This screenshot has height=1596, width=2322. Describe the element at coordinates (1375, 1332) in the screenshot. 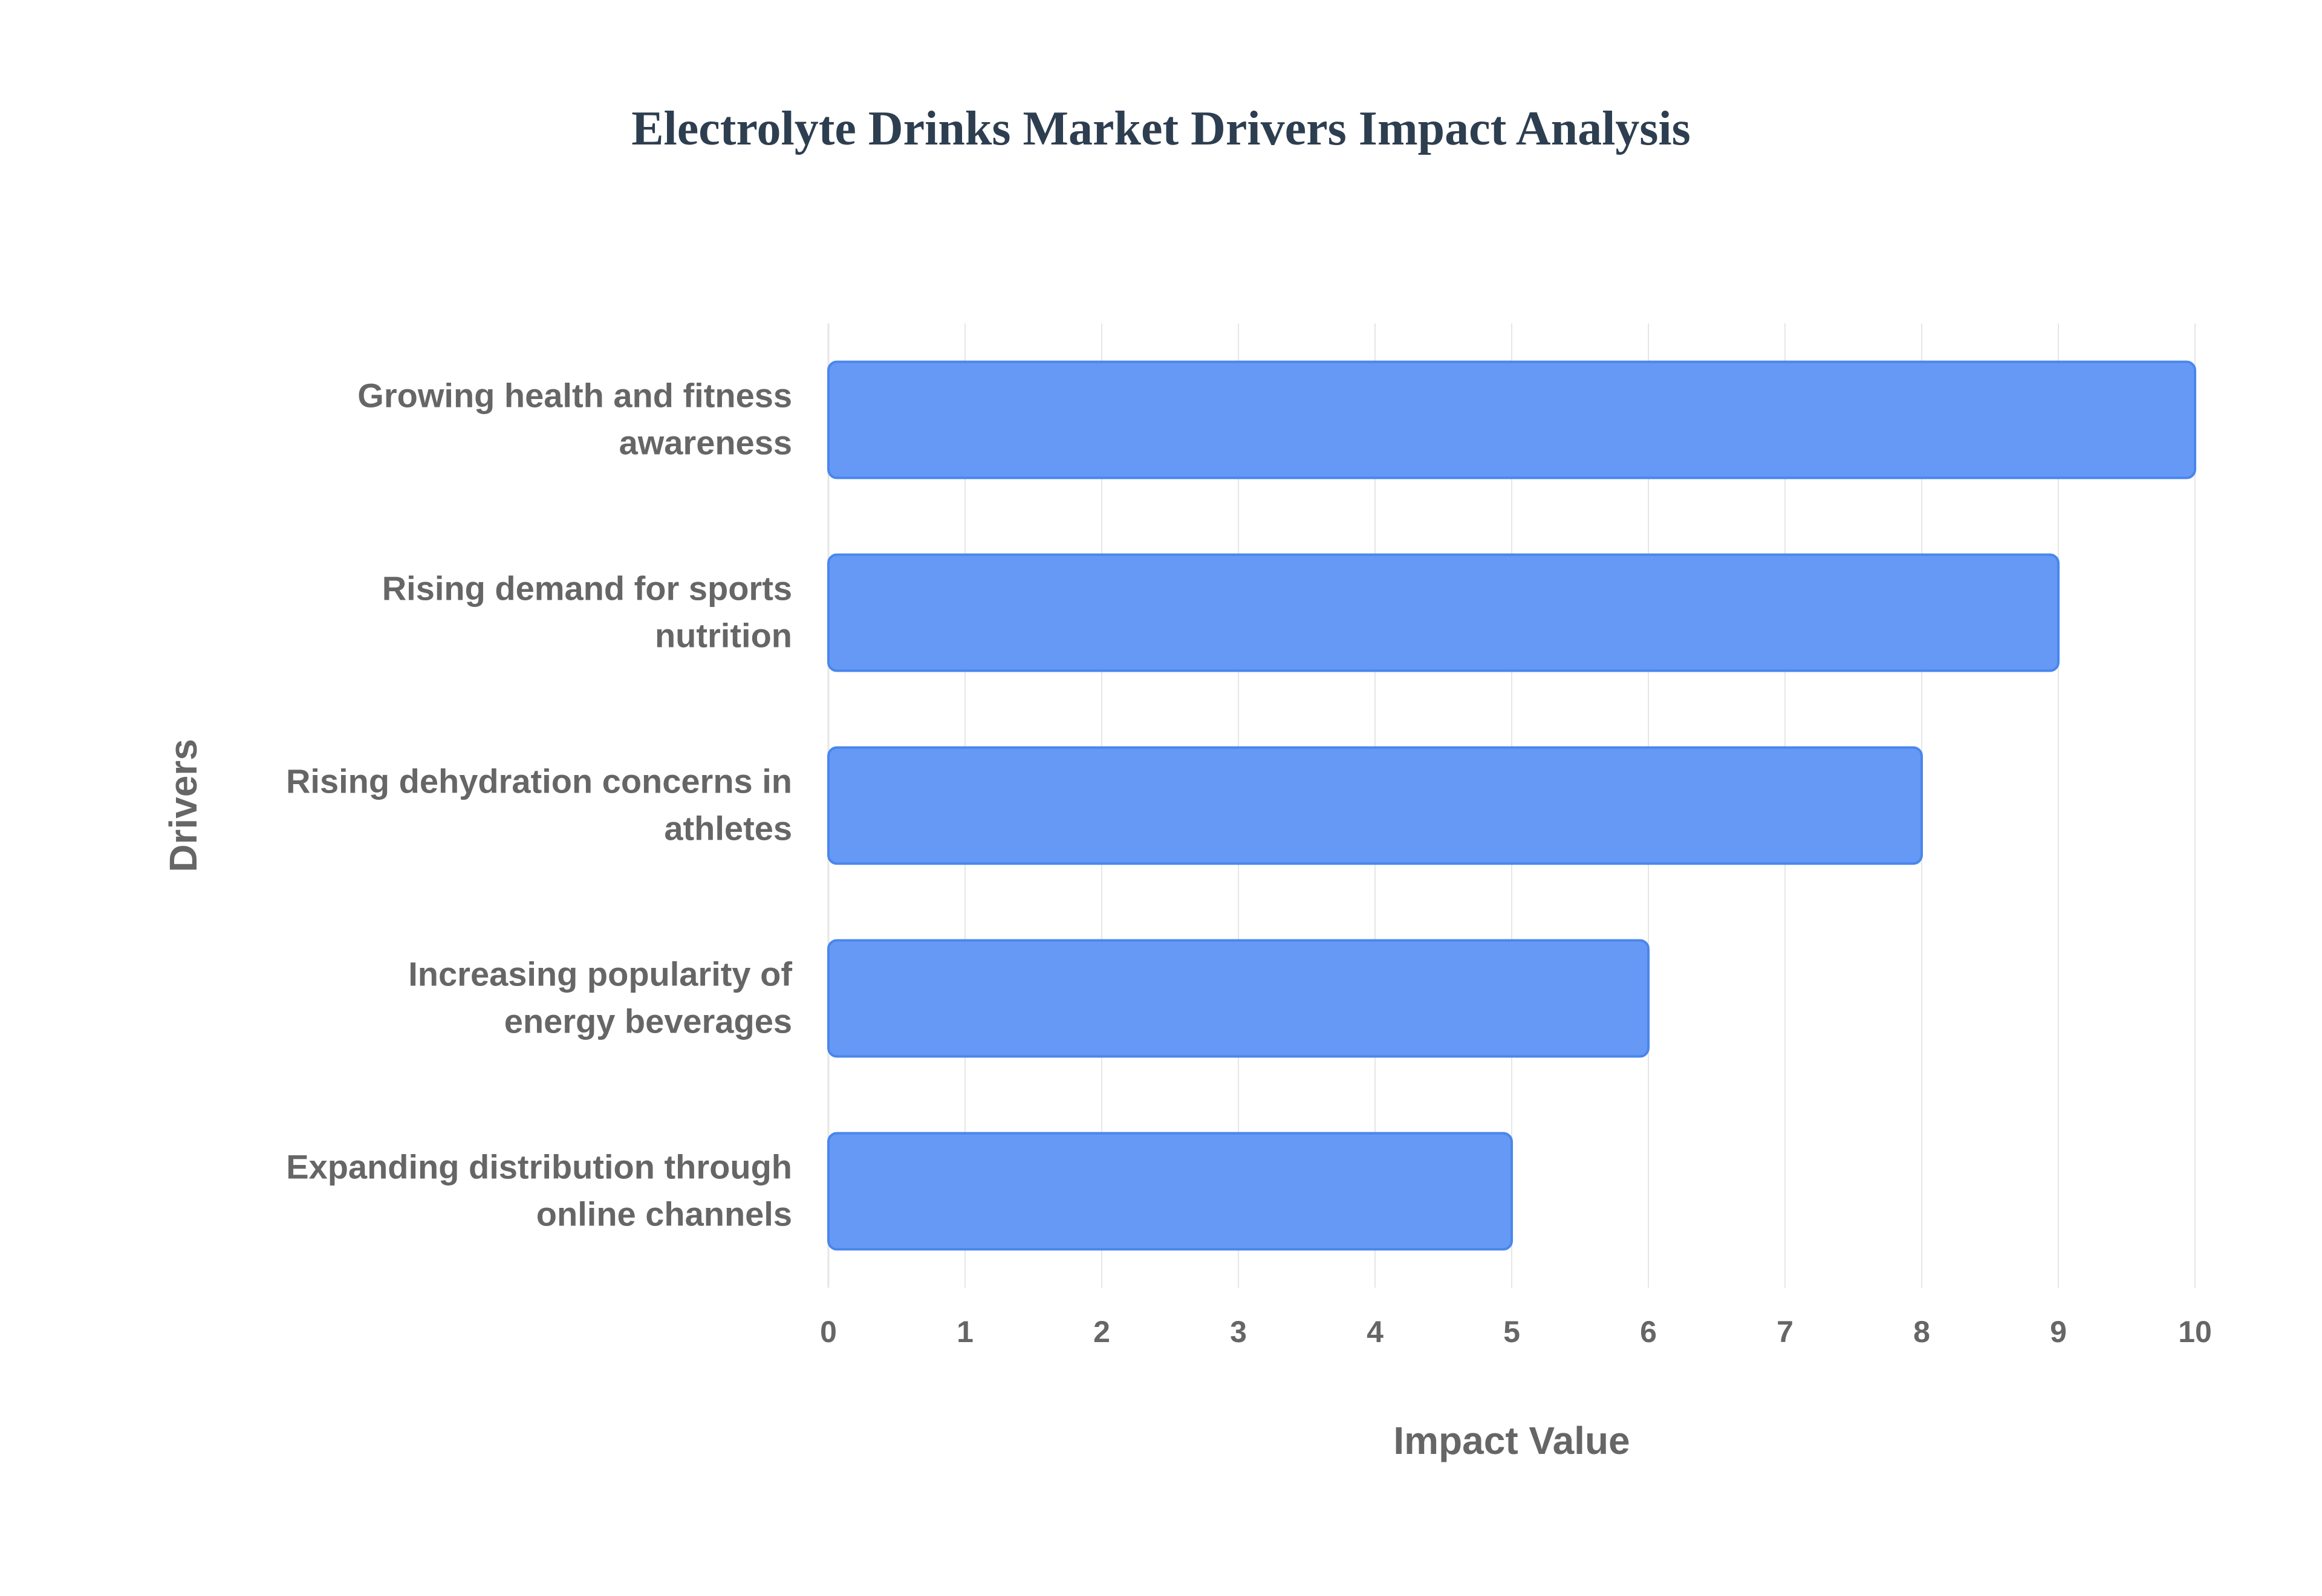

I see `x-tick-label: 4` at that location.